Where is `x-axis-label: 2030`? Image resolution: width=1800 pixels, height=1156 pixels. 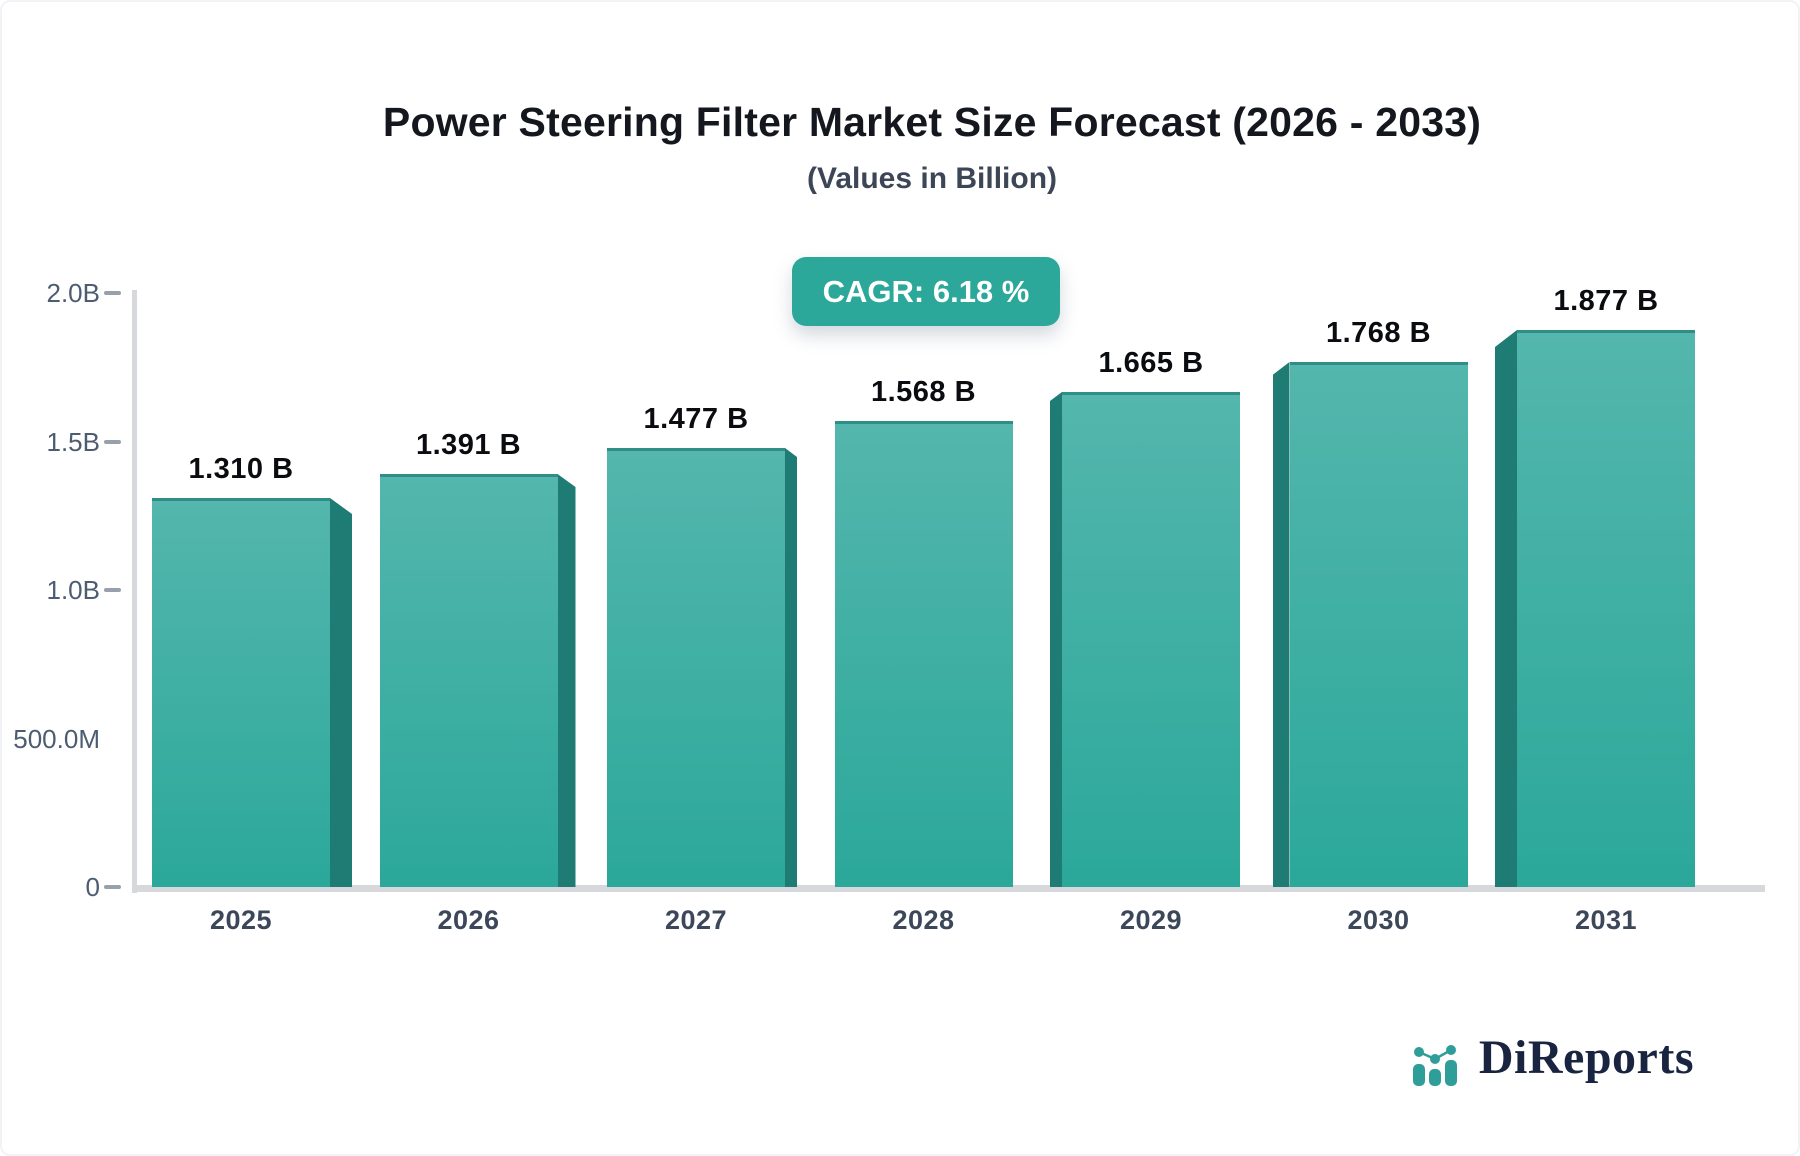
x-axis-label: 2030 is located at coordinates (1378, 920).